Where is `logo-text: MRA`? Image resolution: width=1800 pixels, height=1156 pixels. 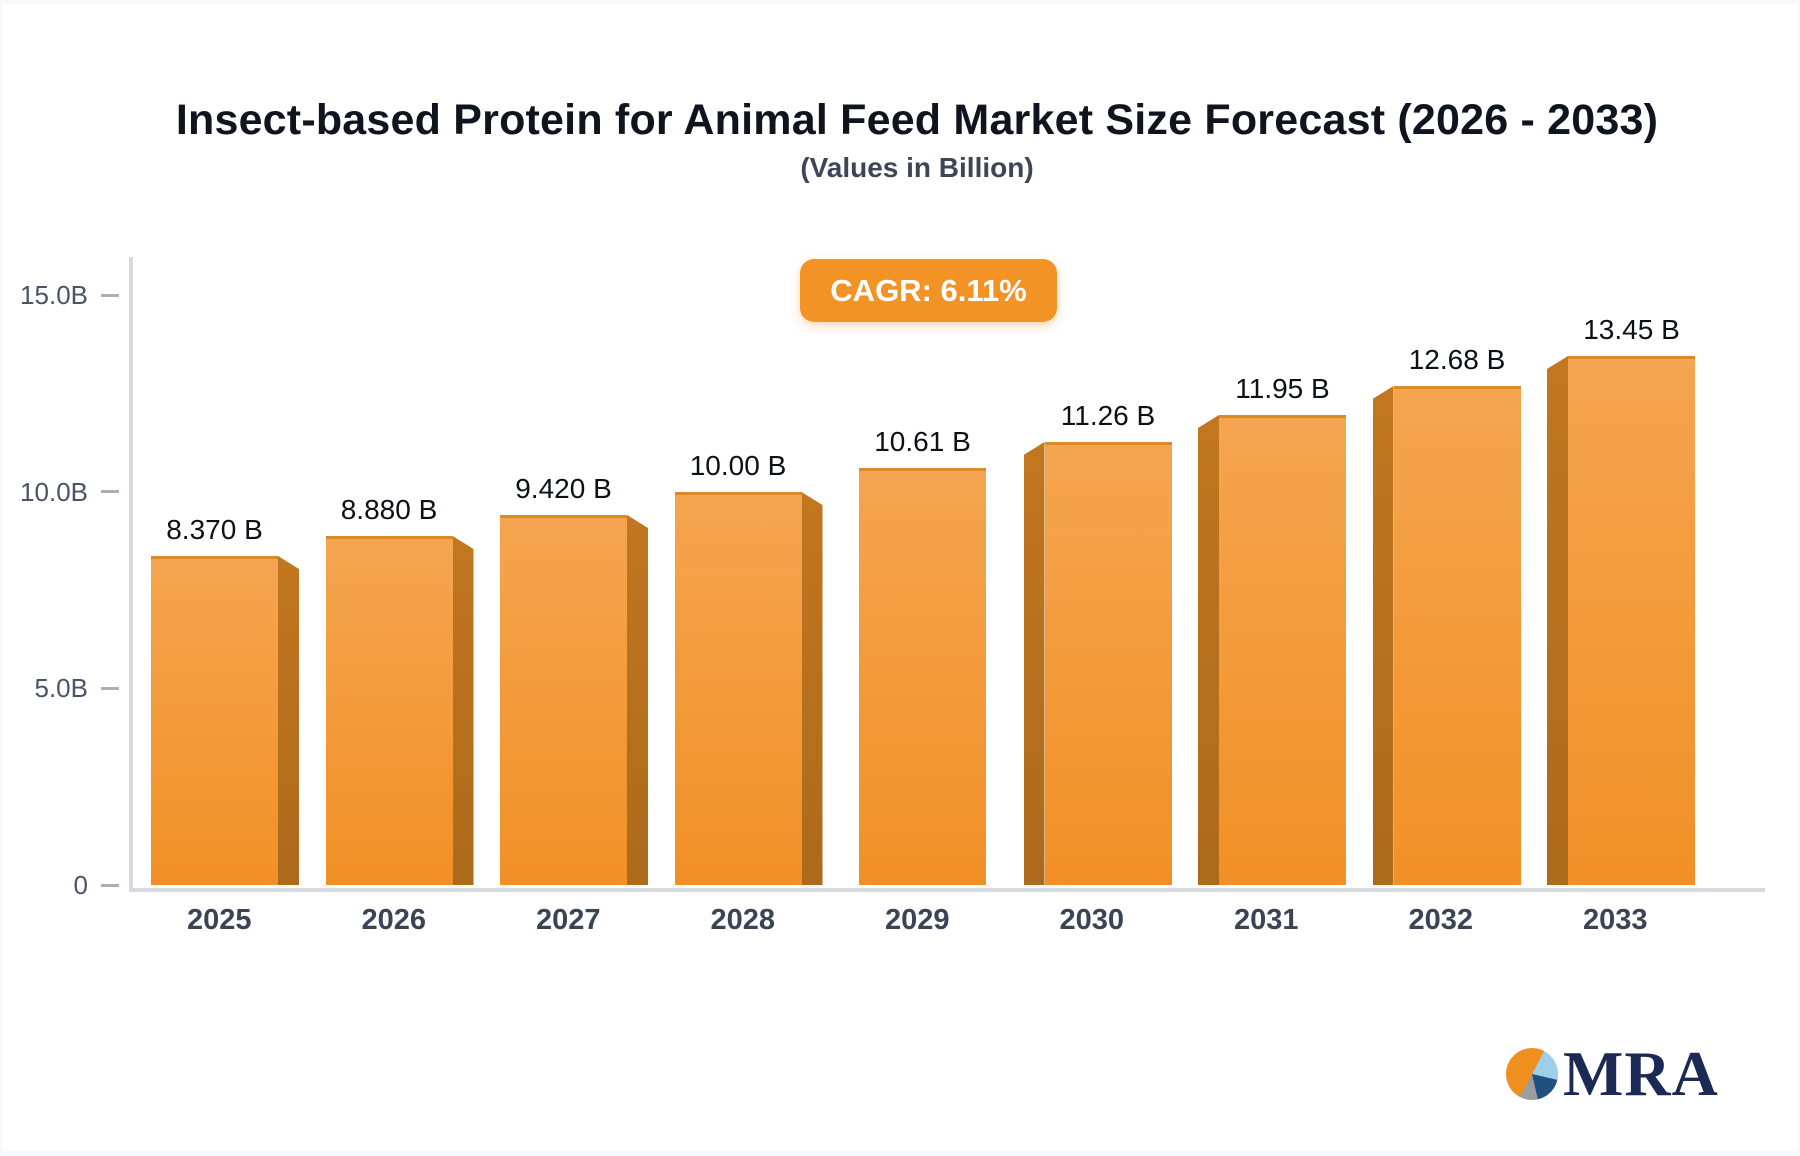 logo-text: MRA is located at coordinates (1641, 1073).